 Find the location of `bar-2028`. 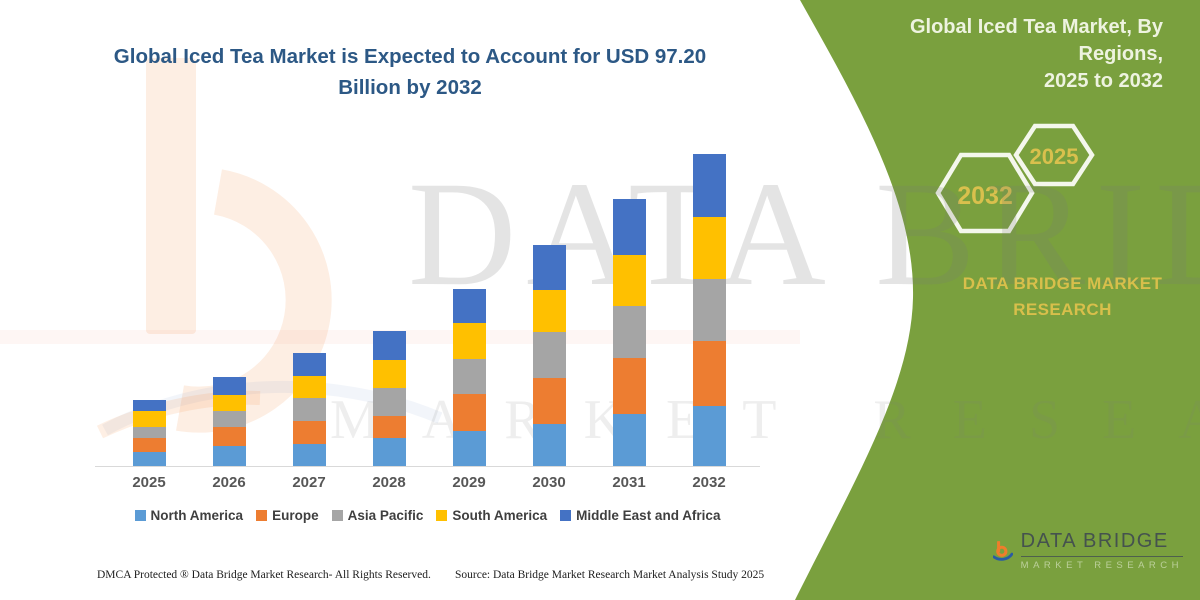

bar-2028 is located at coordinates (389, 398).